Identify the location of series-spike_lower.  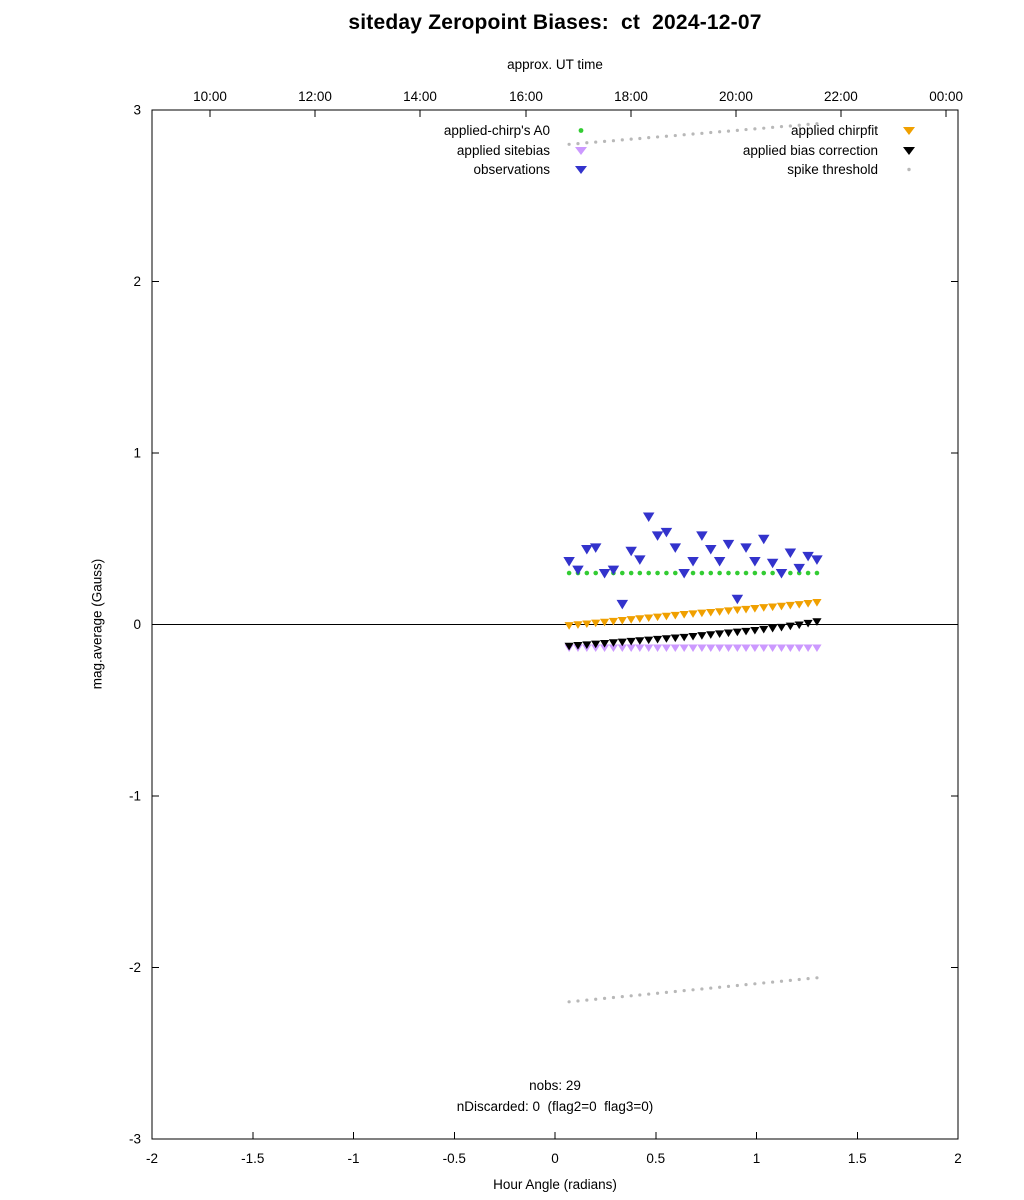
(693, 990).